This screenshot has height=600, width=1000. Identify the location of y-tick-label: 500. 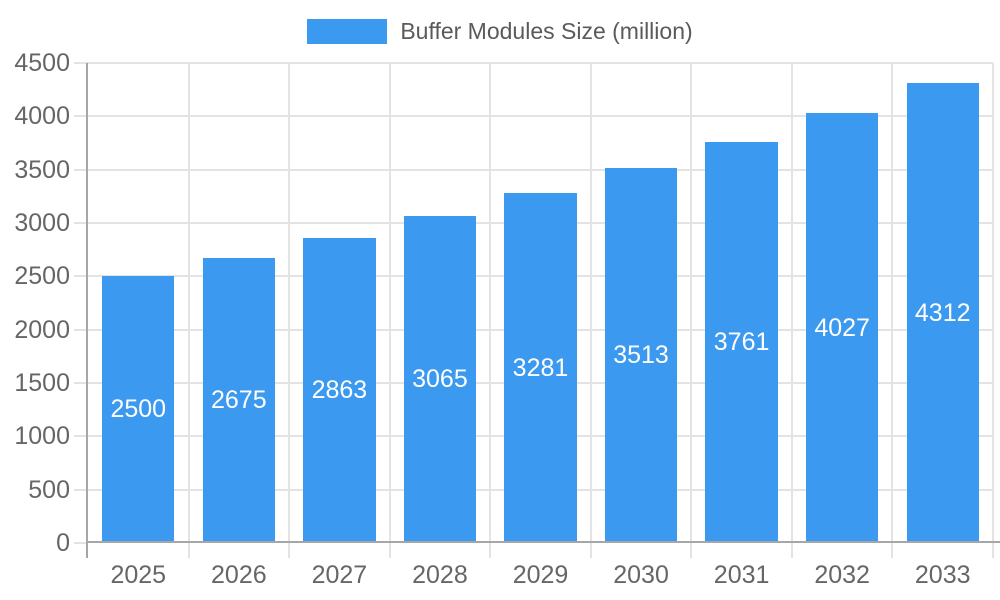
(49, 489).